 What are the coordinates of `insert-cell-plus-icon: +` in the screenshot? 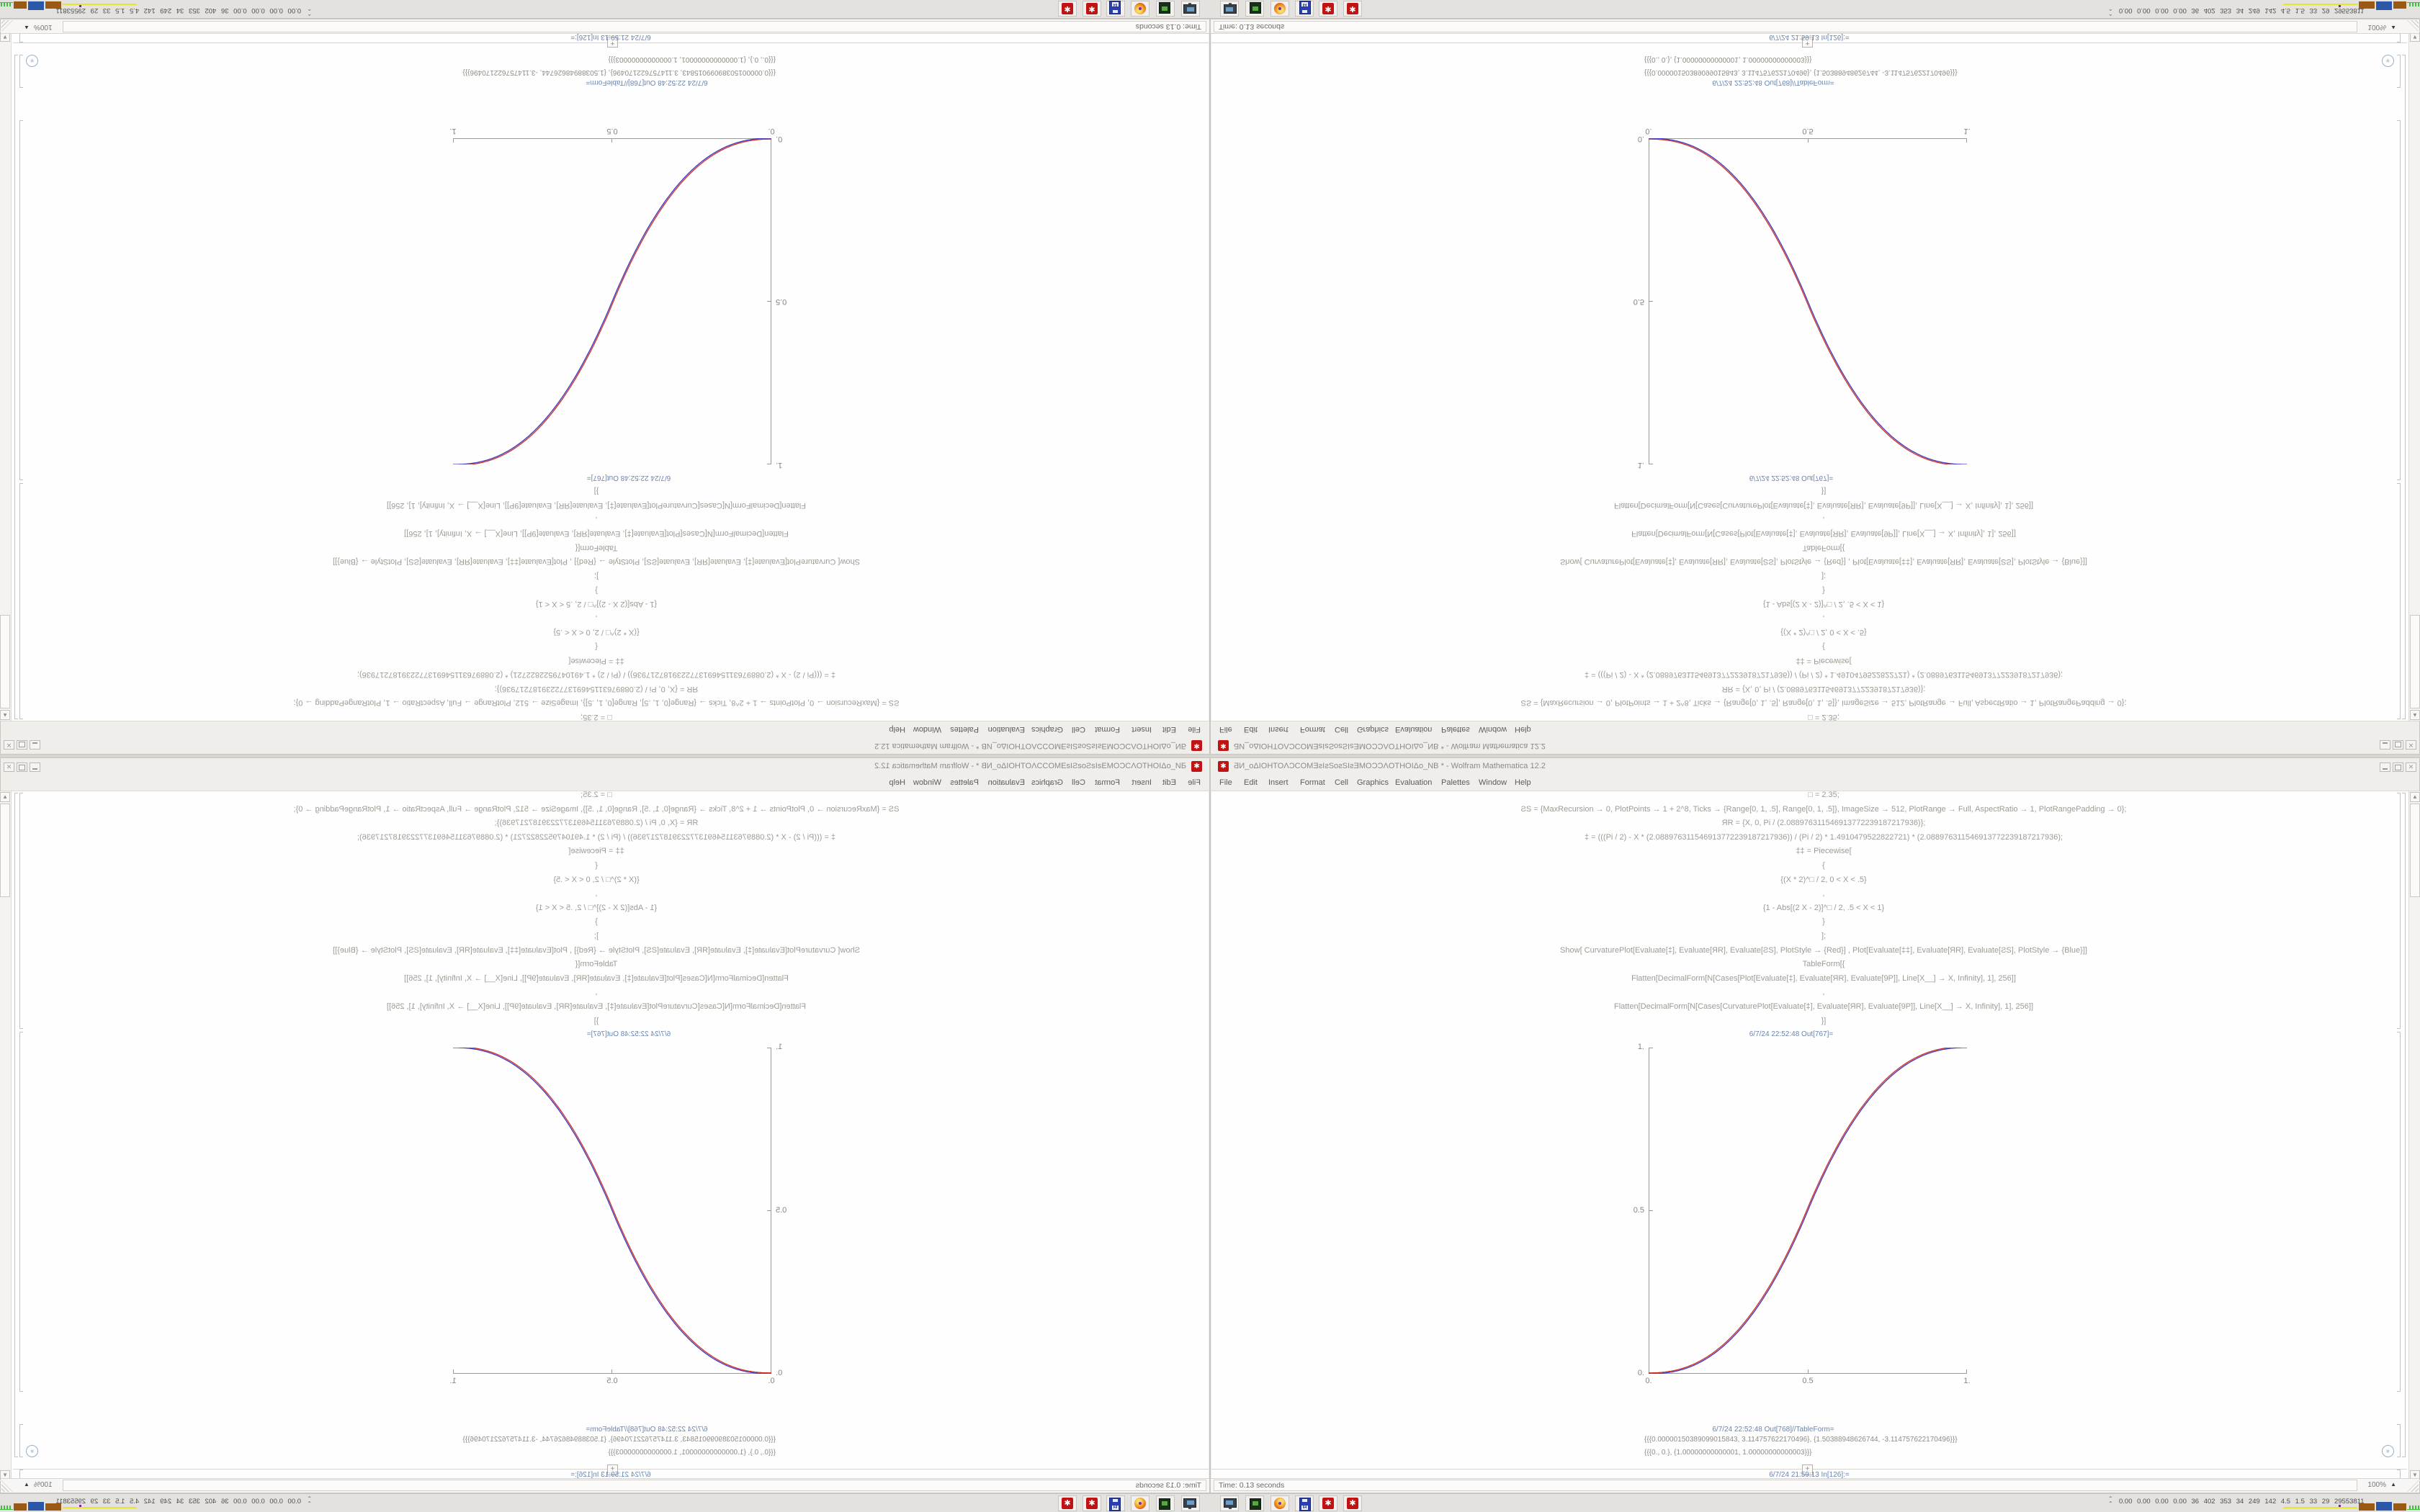 It's located at (1808, 1469).